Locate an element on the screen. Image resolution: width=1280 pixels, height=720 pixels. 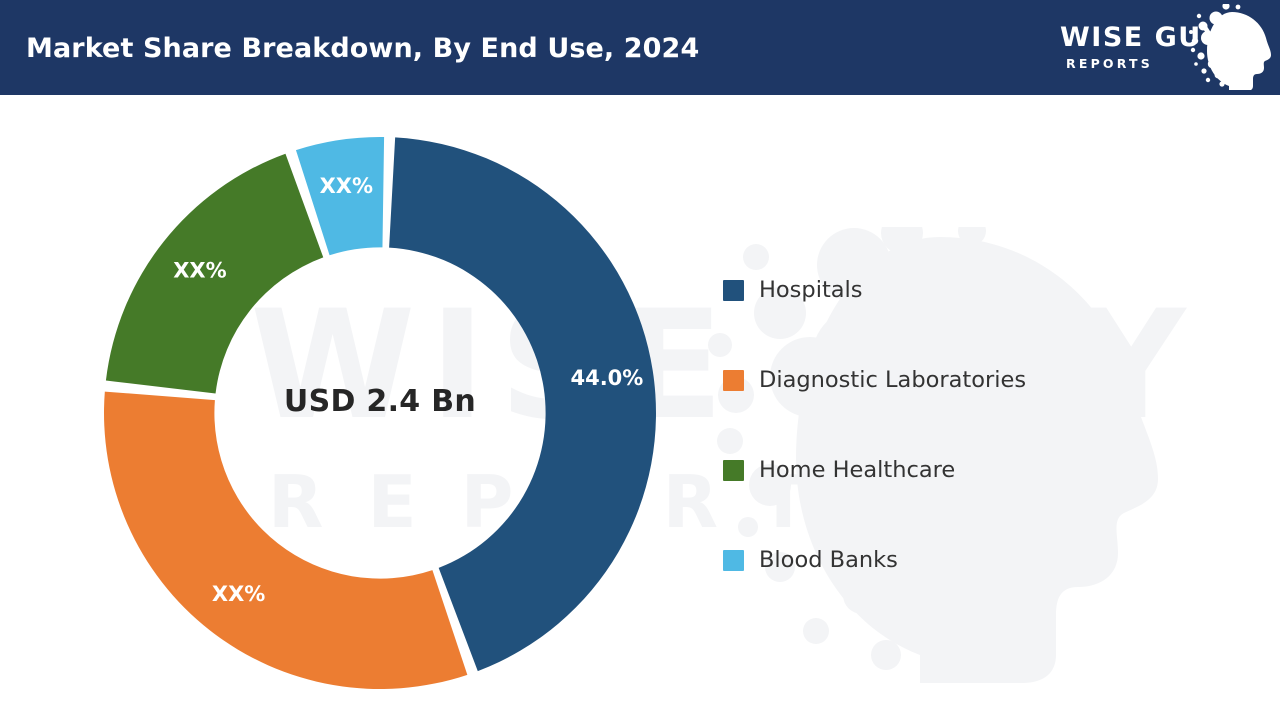
legend-swatch-blood-banks is located at coordinates (733, 560).